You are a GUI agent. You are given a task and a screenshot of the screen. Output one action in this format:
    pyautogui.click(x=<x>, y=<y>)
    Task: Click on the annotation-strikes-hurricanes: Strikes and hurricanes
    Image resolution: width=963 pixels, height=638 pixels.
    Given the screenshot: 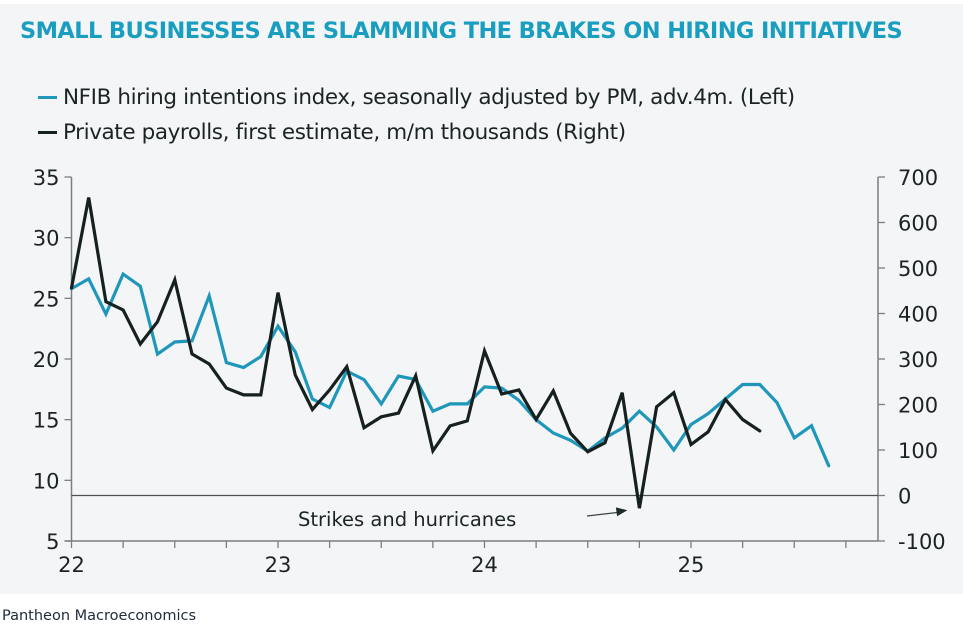 What is the action you would take?
    pyautogui.click(x=407, y=519)
    